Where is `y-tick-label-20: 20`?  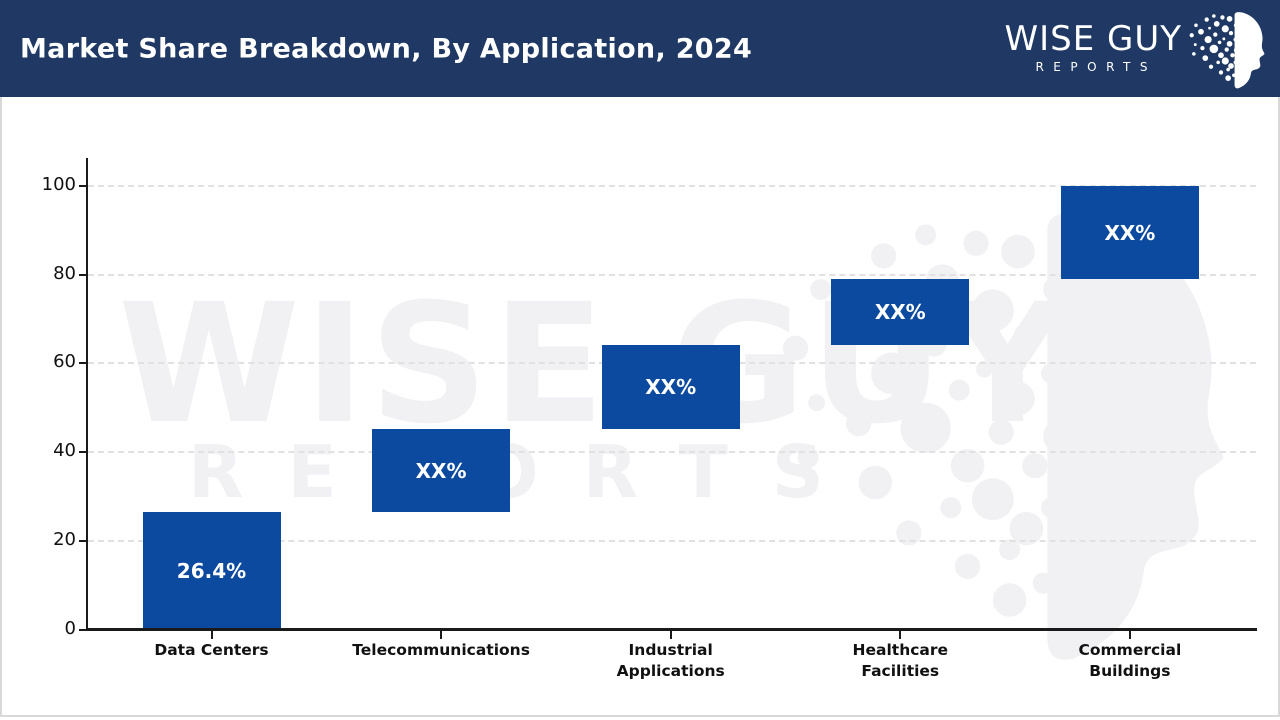 y-tick-label-20: 20 is located at coordinates (64, 539).